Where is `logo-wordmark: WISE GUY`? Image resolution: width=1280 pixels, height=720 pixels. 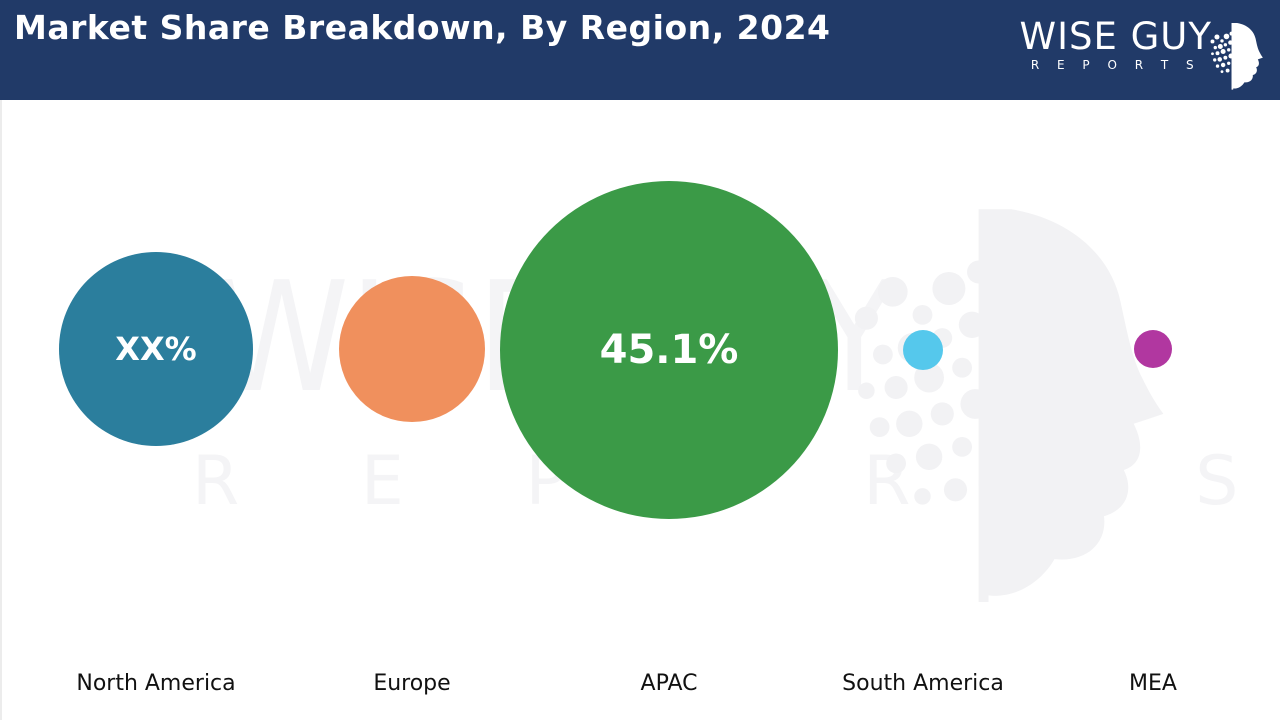
logo-wordmark: WISE GUY is located at coordinates (1115, 36).